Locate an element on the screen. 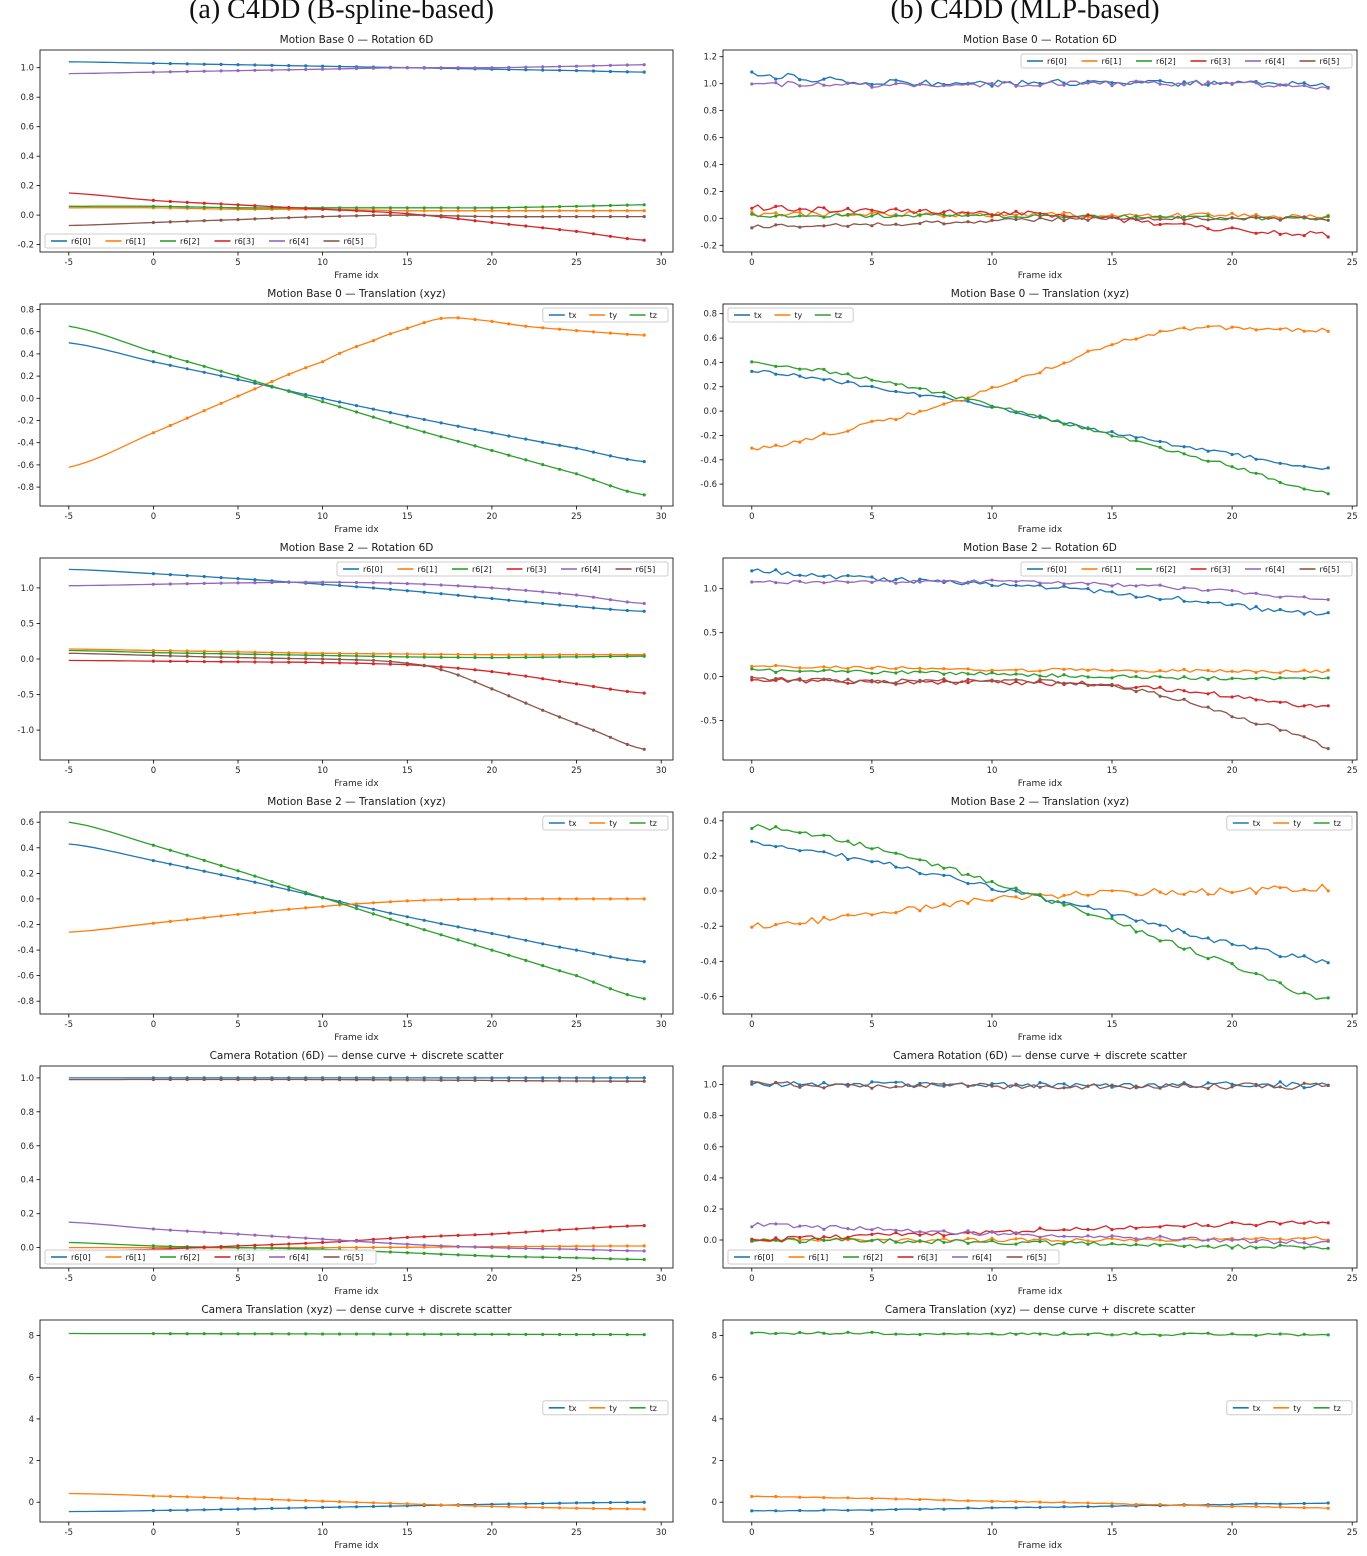 The width and height of the screenshot is (1367, 1556). svg-text: 1.0 is located at coordinates (27, 589).